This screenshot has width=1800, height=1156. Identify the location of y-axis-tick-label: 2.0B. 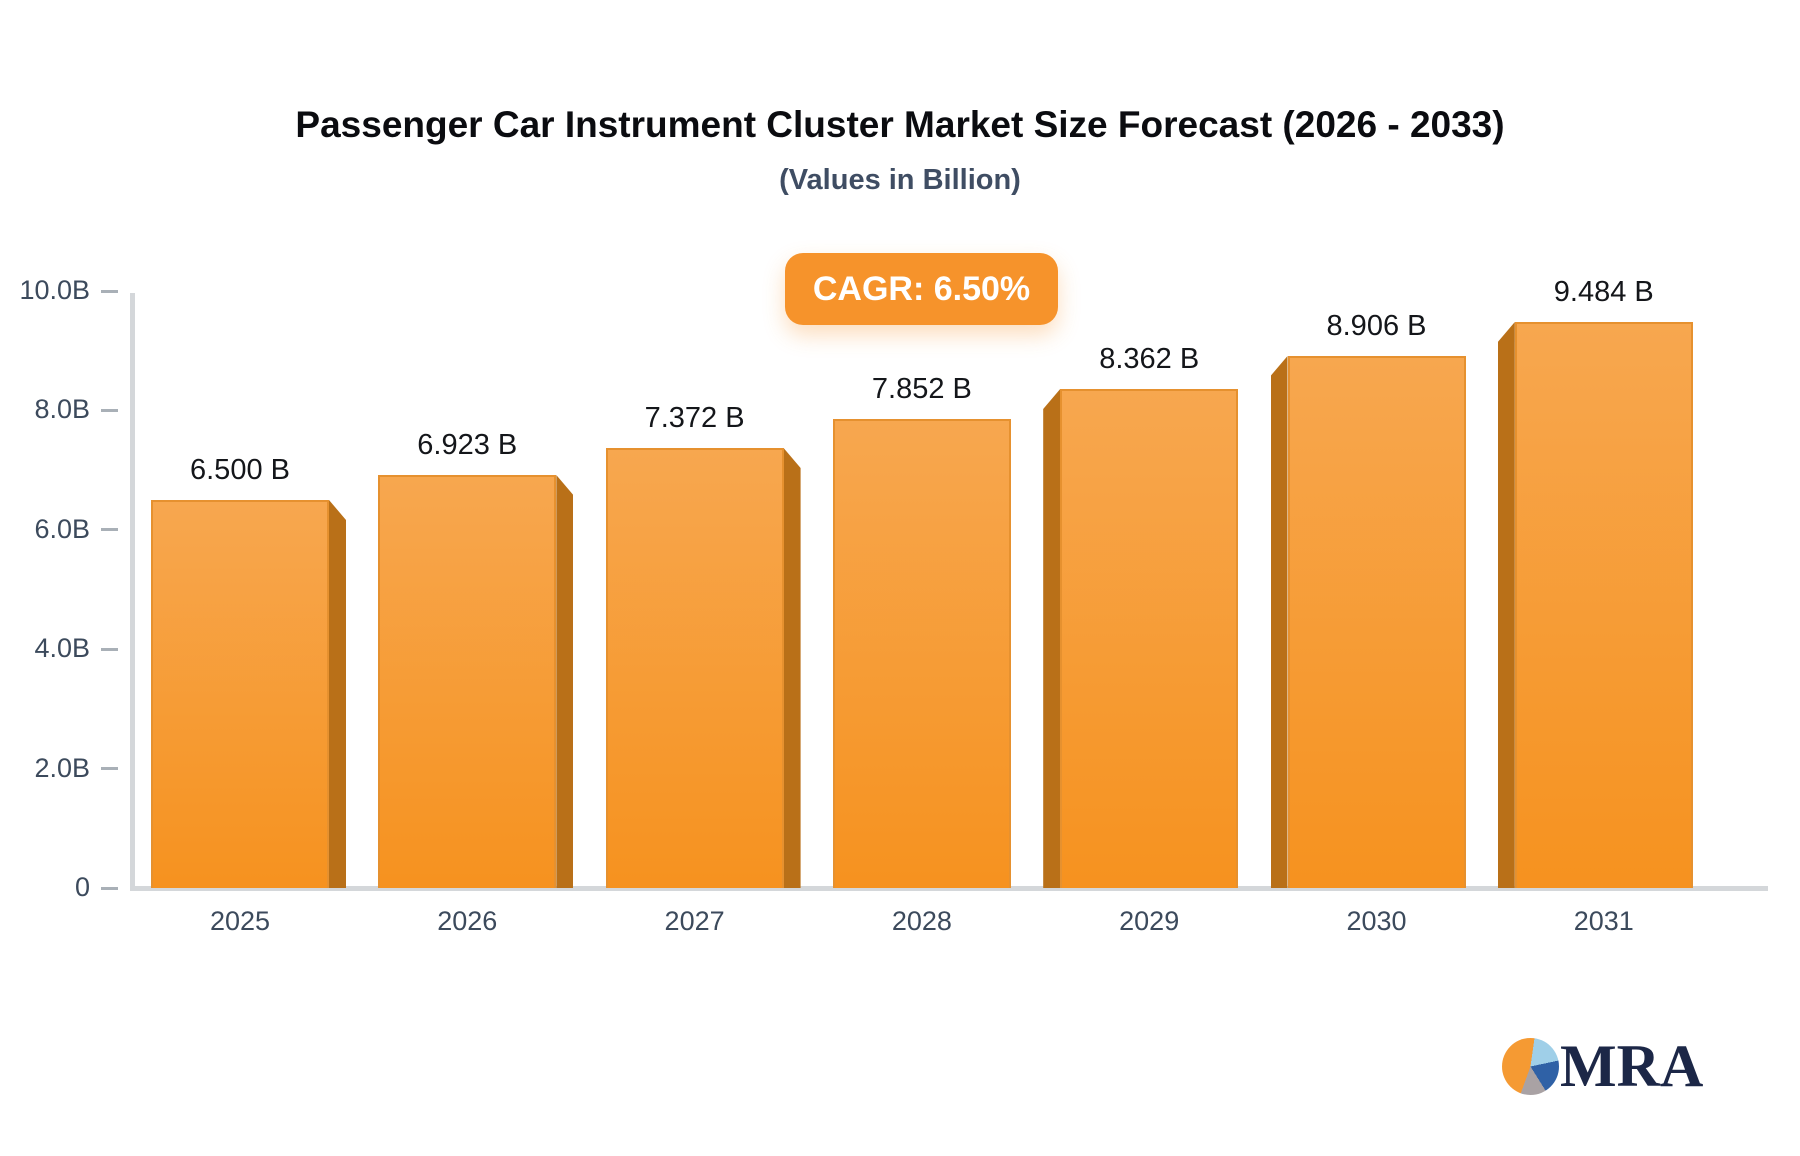
(62, 767).